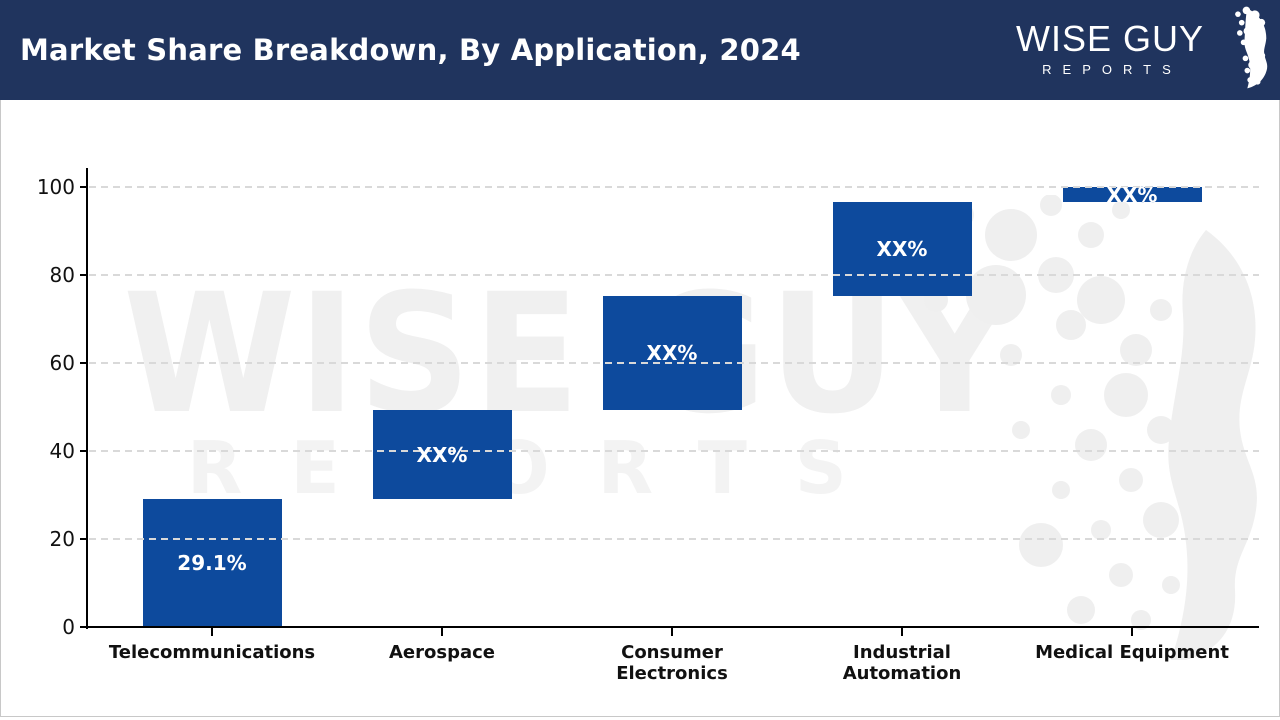  Describe the element at coordinates (672, 627) in the screenshot. I see `x-axis` at that location.